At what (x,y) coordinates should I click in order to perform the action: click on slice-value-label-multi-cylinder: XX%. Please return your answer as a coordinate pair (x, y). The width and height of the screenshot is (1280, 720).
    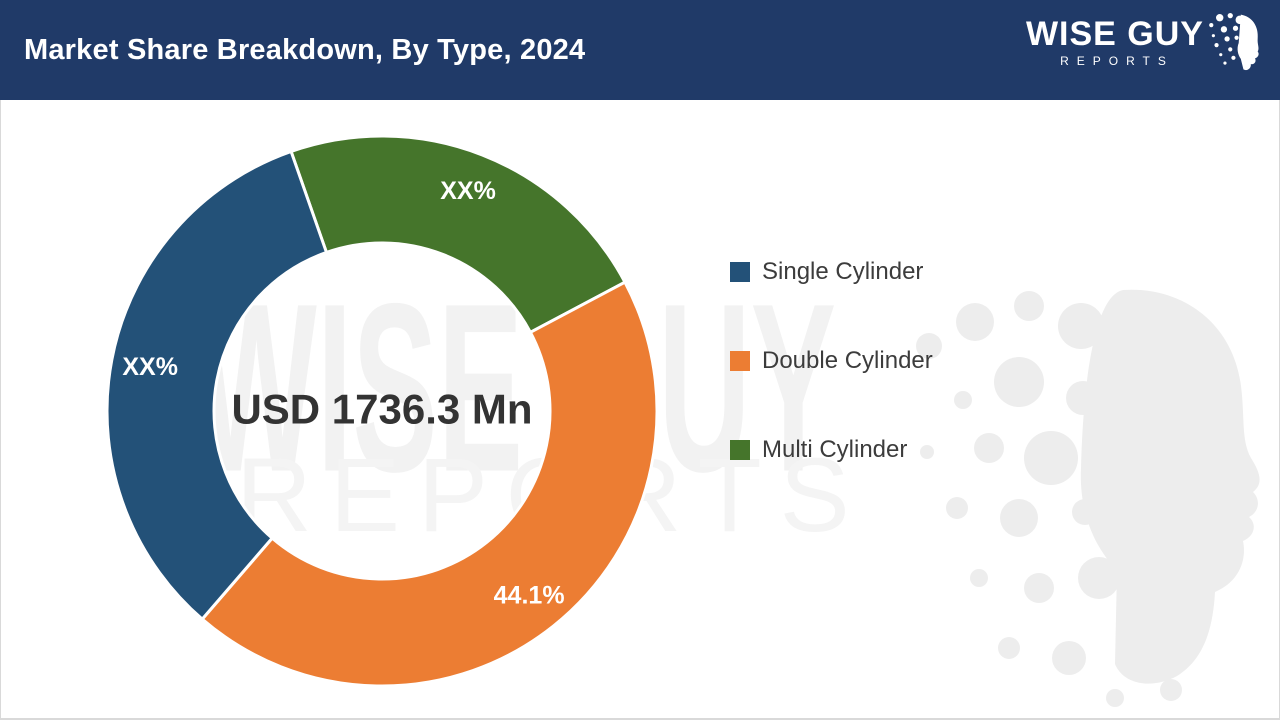
    Looking at the image, I should click on (468, 191).